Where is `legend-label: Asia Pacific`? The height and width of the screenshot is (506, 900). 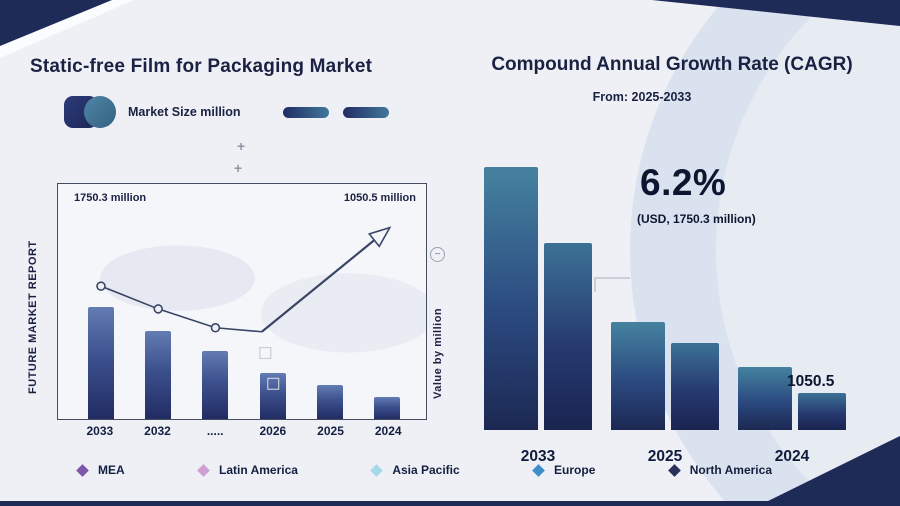 legend-label: Asia Pacific is located at coordinates (426, 470).